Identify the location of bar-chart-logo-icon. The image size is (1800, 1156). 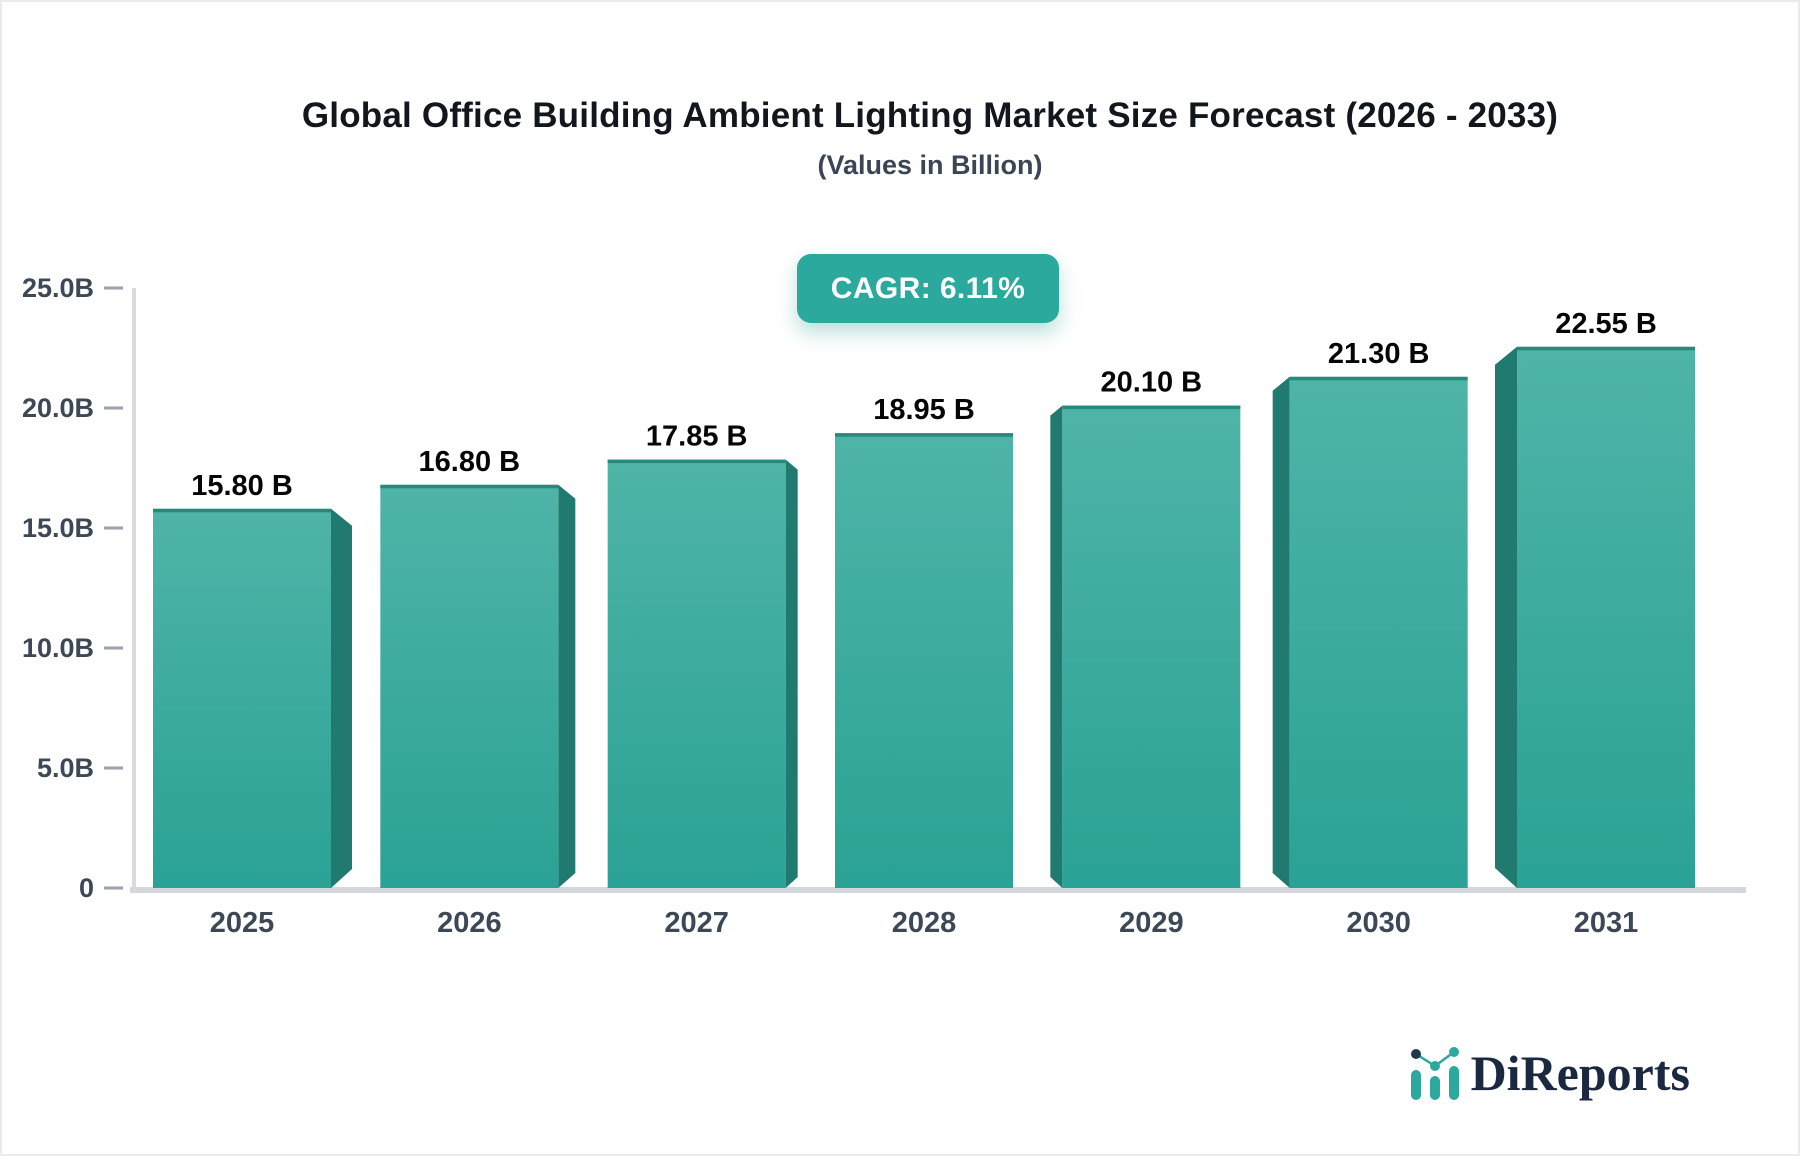
(1434, 1073).